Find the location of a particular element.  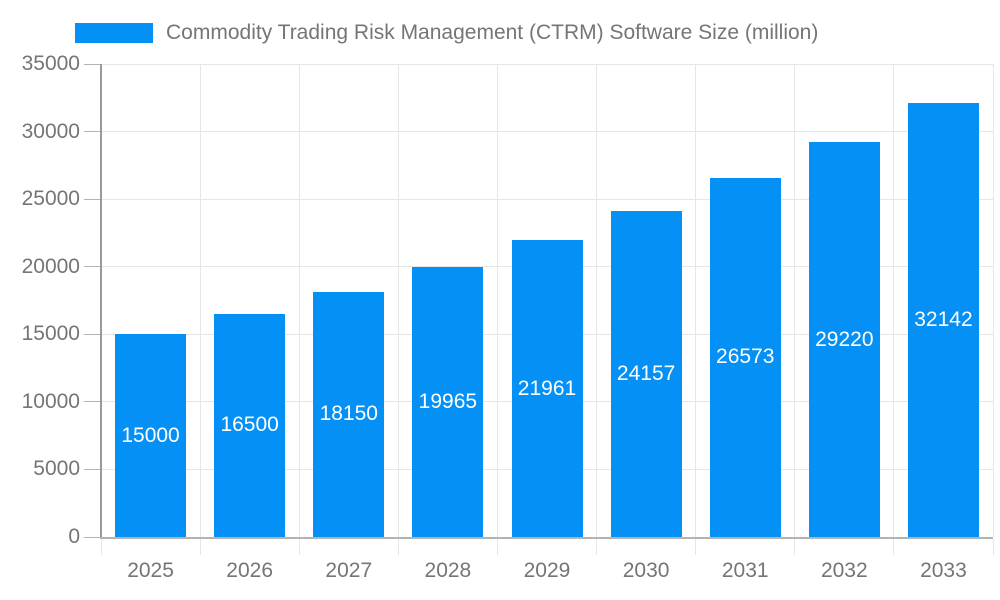

x-axis-tick-label: 2029 is located at coordinates (547, 570).